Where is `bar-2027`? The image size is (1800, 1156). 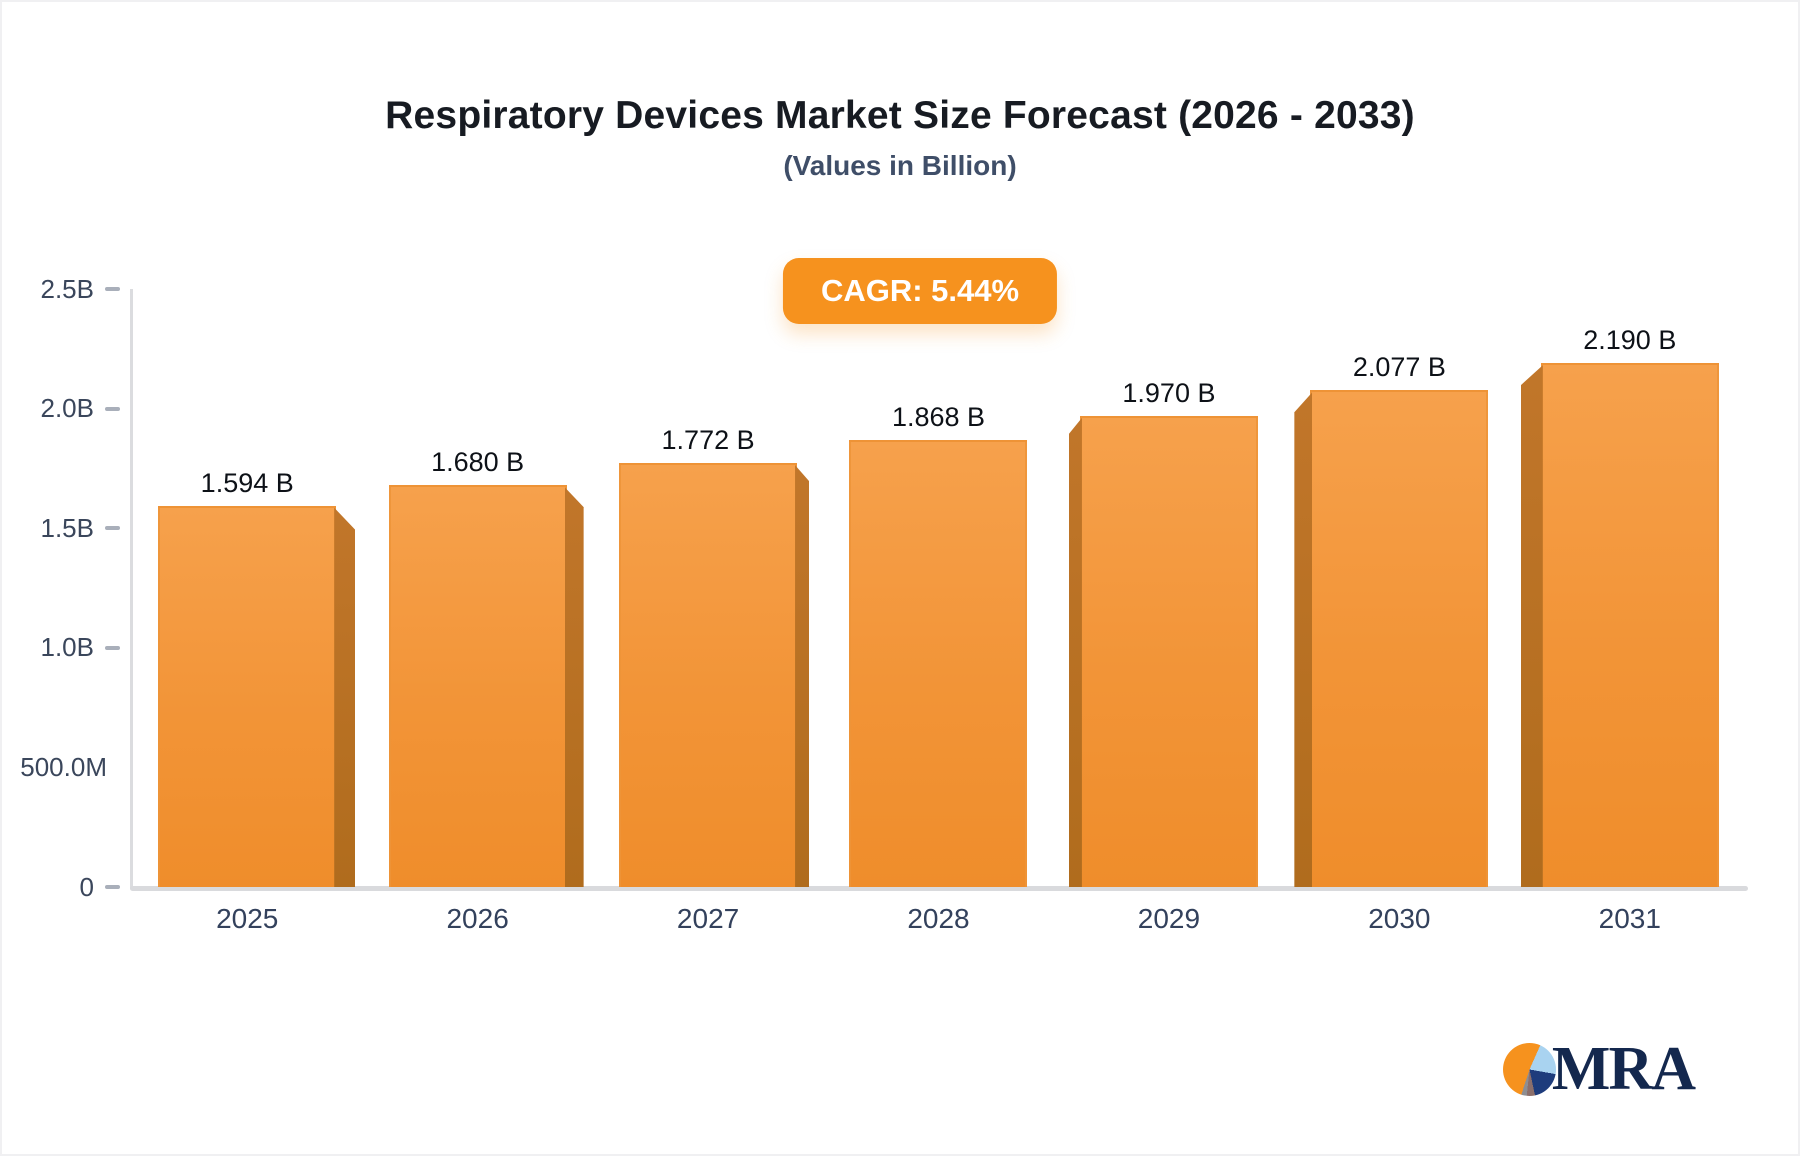
bar-2027 is located at coordinates (714, 675).